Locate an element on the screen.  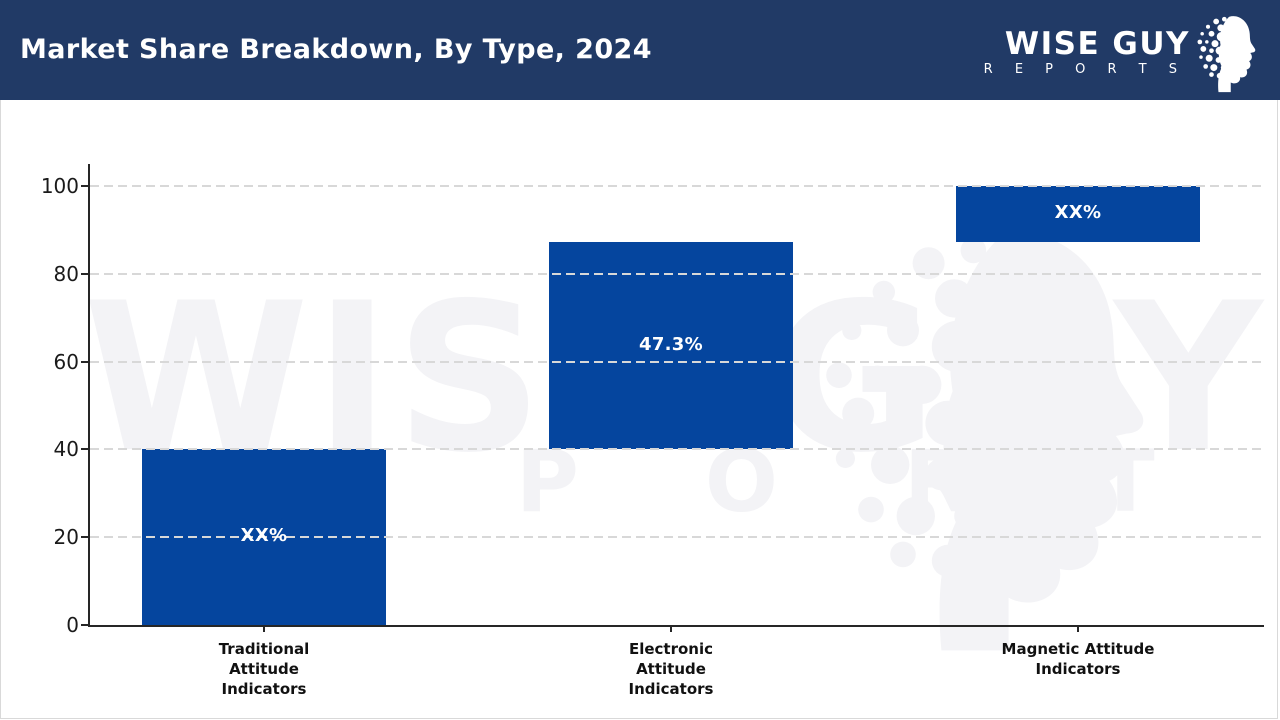
wiseguy-head-icon is located at coordinates (1226, 54).